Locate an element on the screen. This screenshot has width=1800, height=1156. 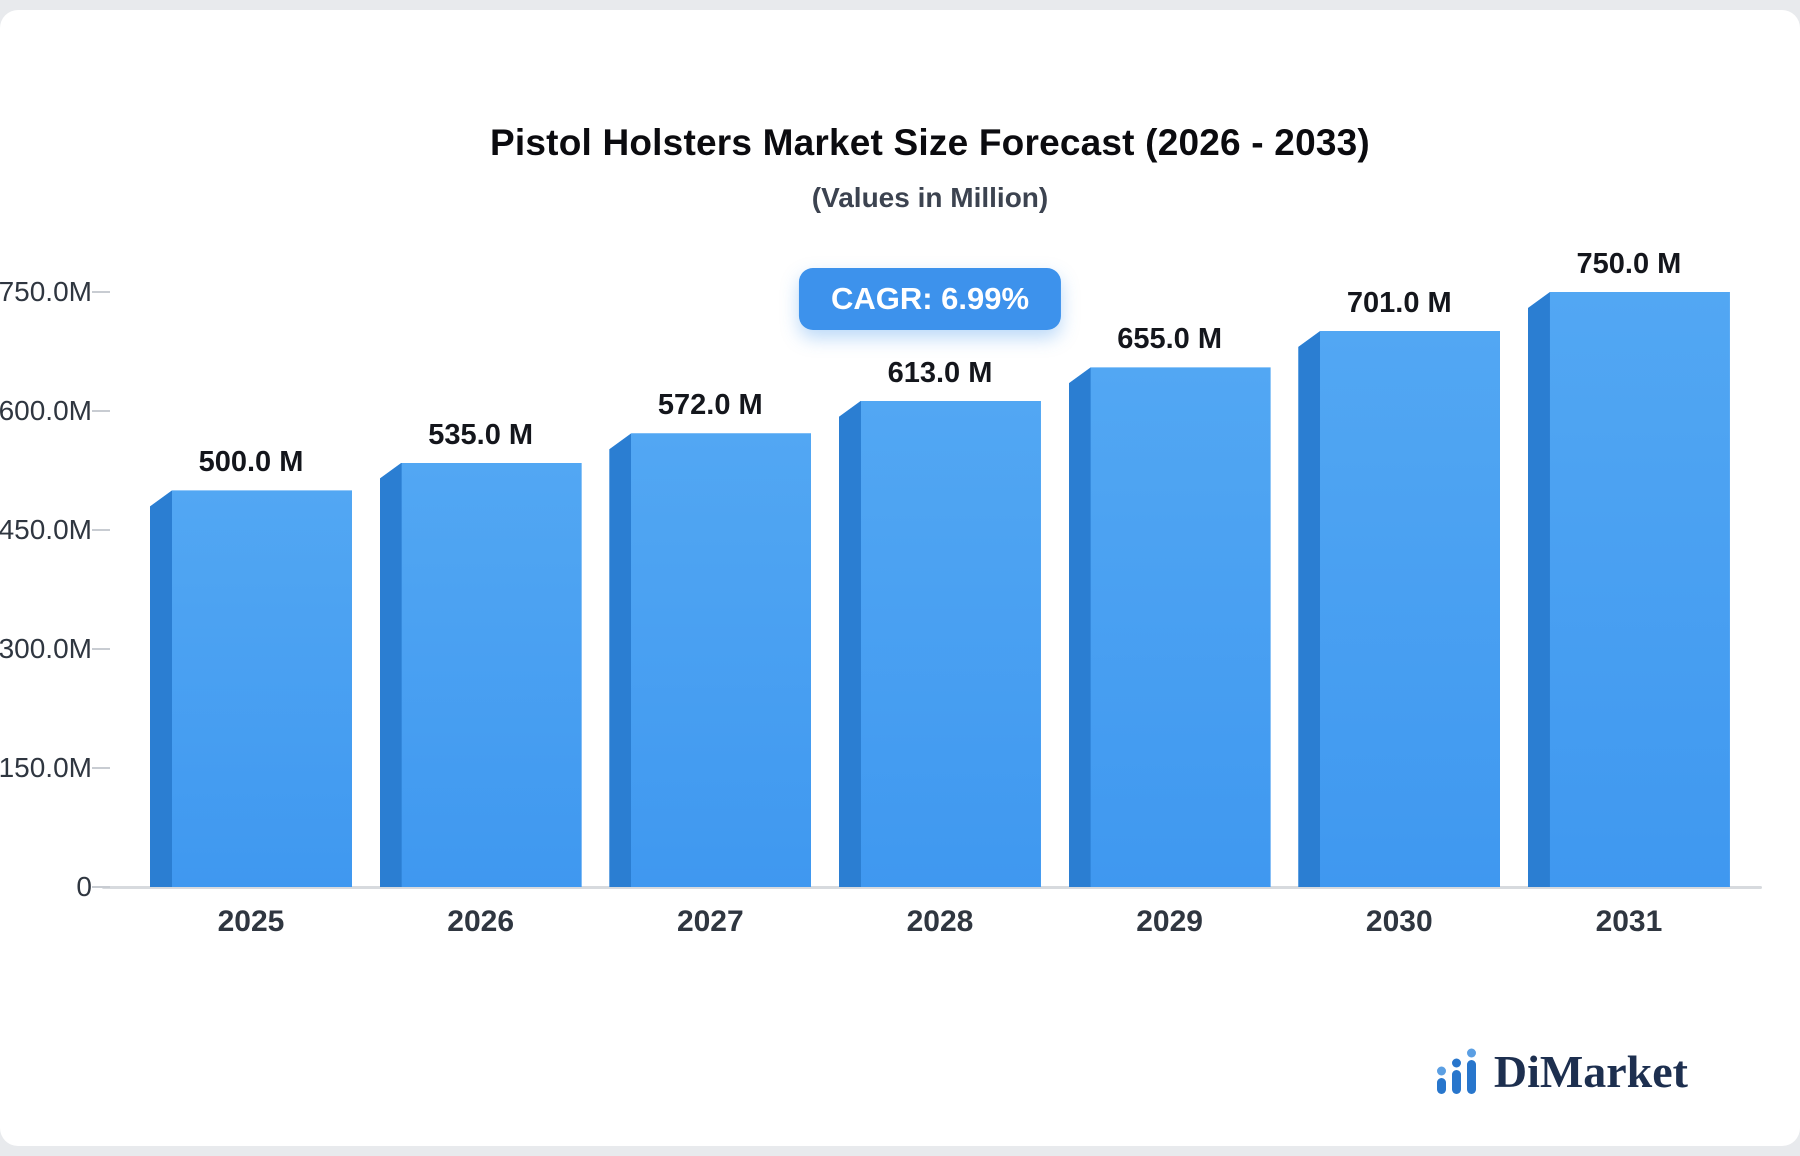
bar-group: 750.0 M is located at coordinates (1628, 567).